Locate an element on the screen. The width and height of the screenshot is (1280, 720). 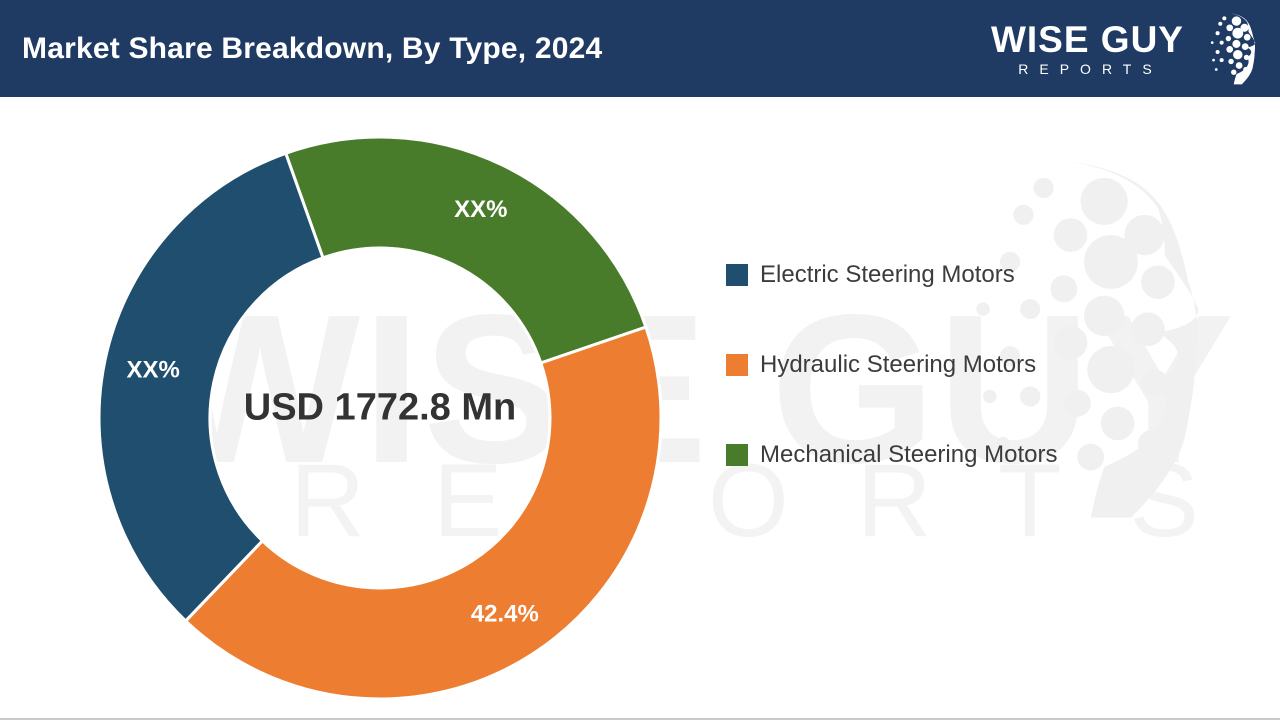
wiseguy-logo: WISE GUY REPORTS is located at coordinates (1126, 49).